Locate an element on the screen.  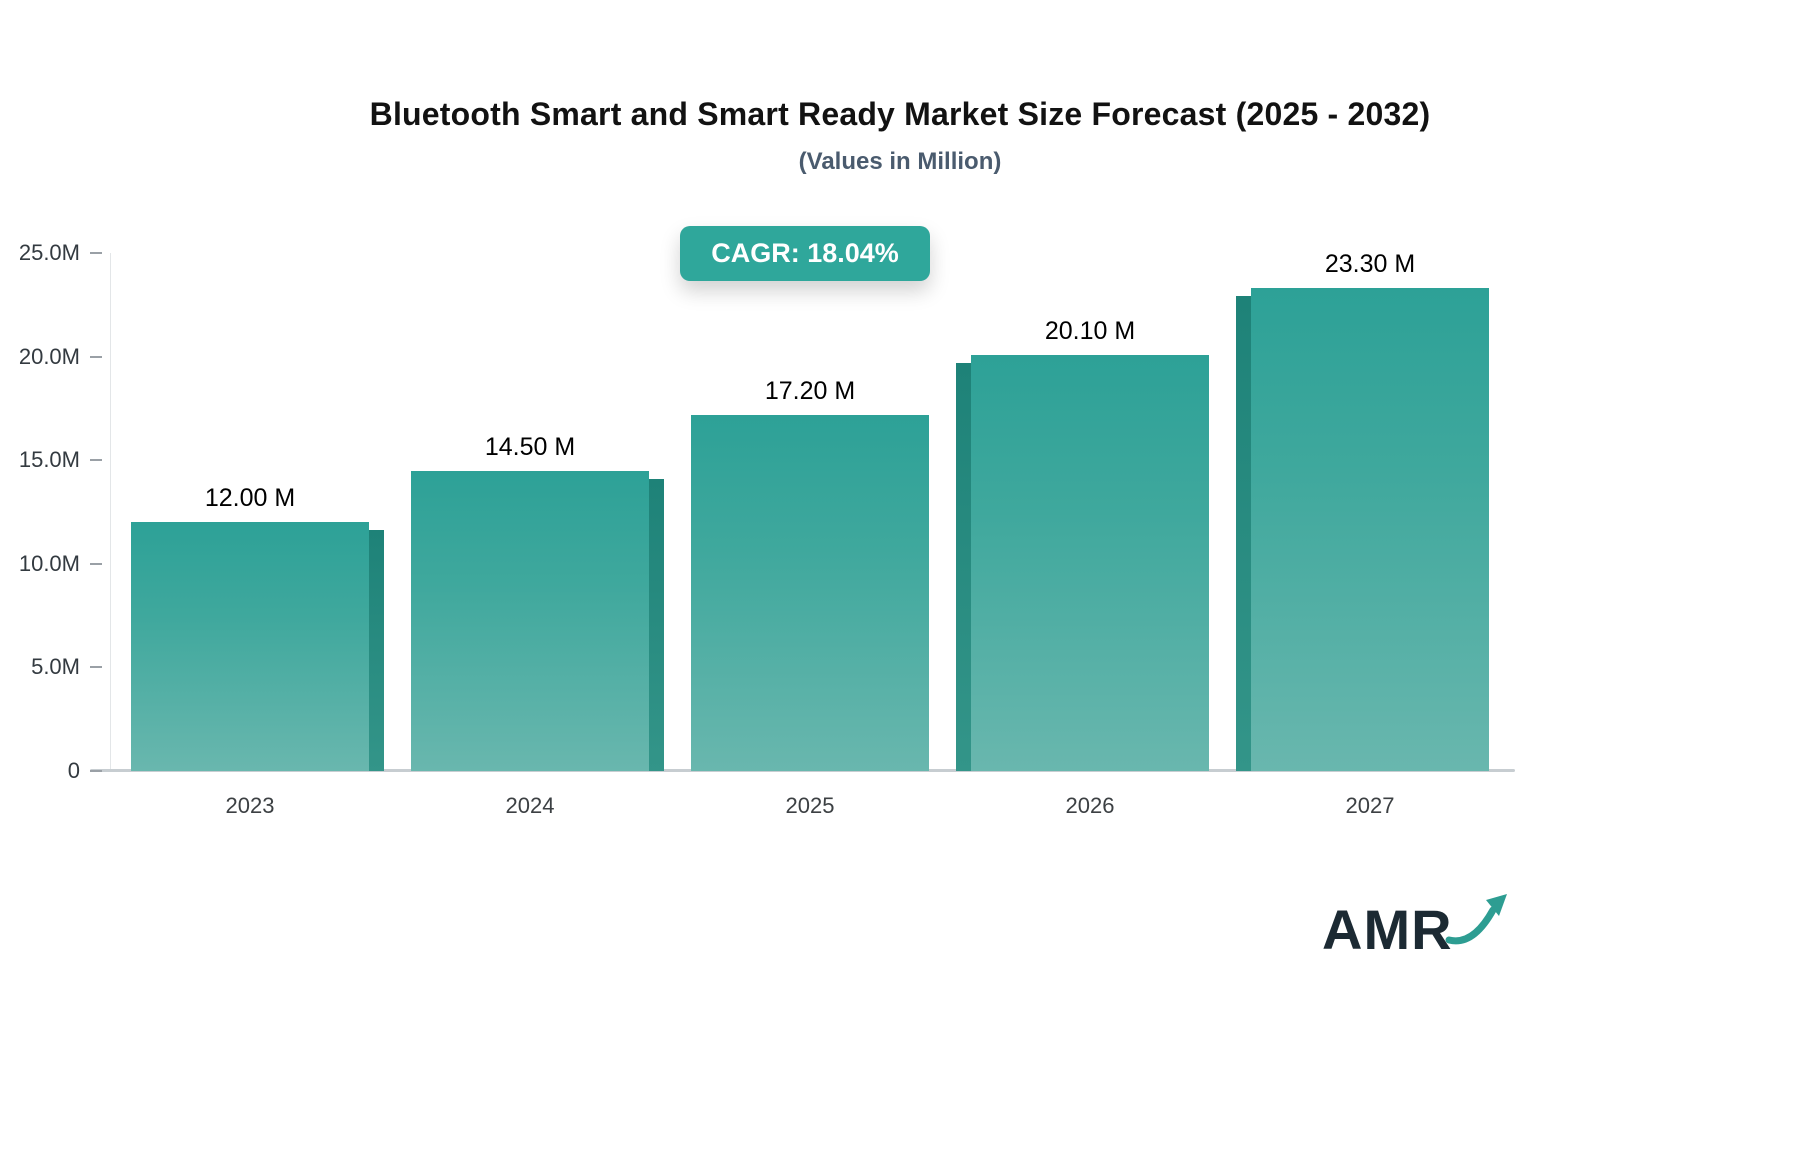
cagr-badge: CAGR: 18.04% is located at coordinates (805, 253).